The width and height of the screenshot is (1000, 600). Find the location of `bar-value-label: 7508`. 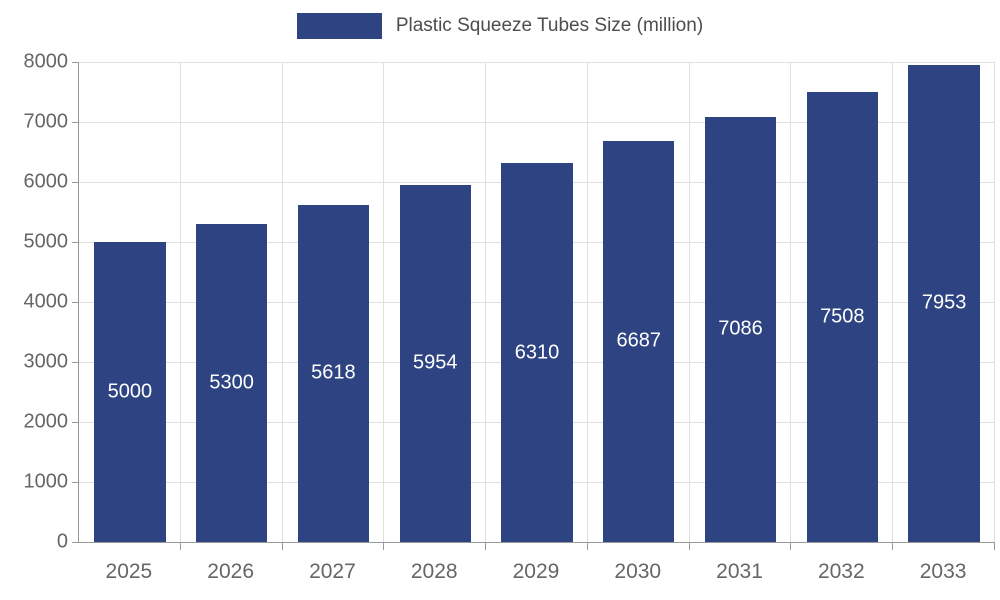

bar-value-label: 7508 is located at coordinates (842, 316).